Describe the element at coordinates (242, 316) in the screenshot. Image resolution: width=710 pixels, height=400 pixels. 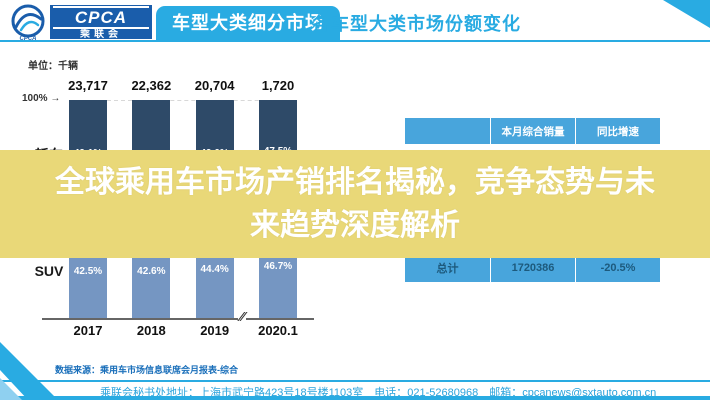
I see `axis-break: ∕∕` at that location.